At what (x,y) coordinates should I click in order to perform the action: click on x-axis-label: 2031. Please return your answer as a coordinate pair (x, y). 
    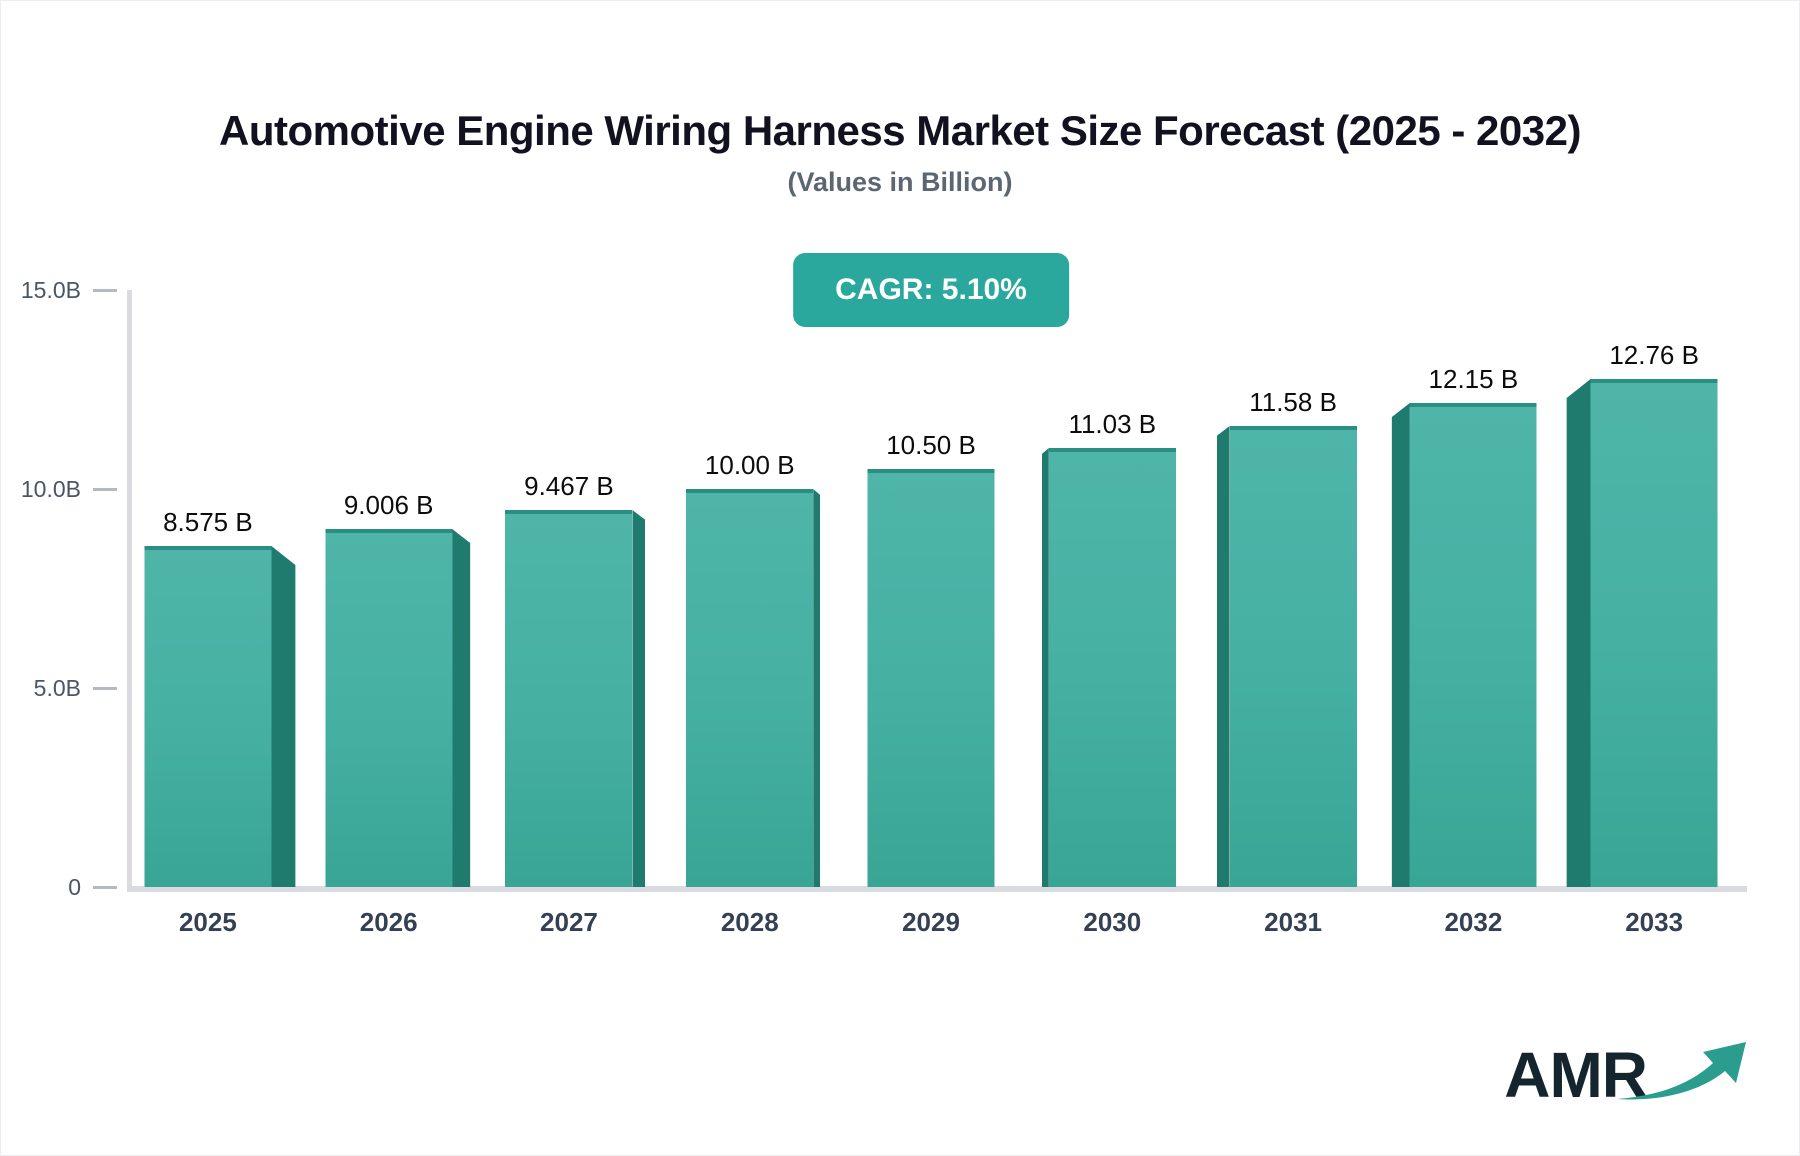
    Looking at the image, I should click on (1293, 922).